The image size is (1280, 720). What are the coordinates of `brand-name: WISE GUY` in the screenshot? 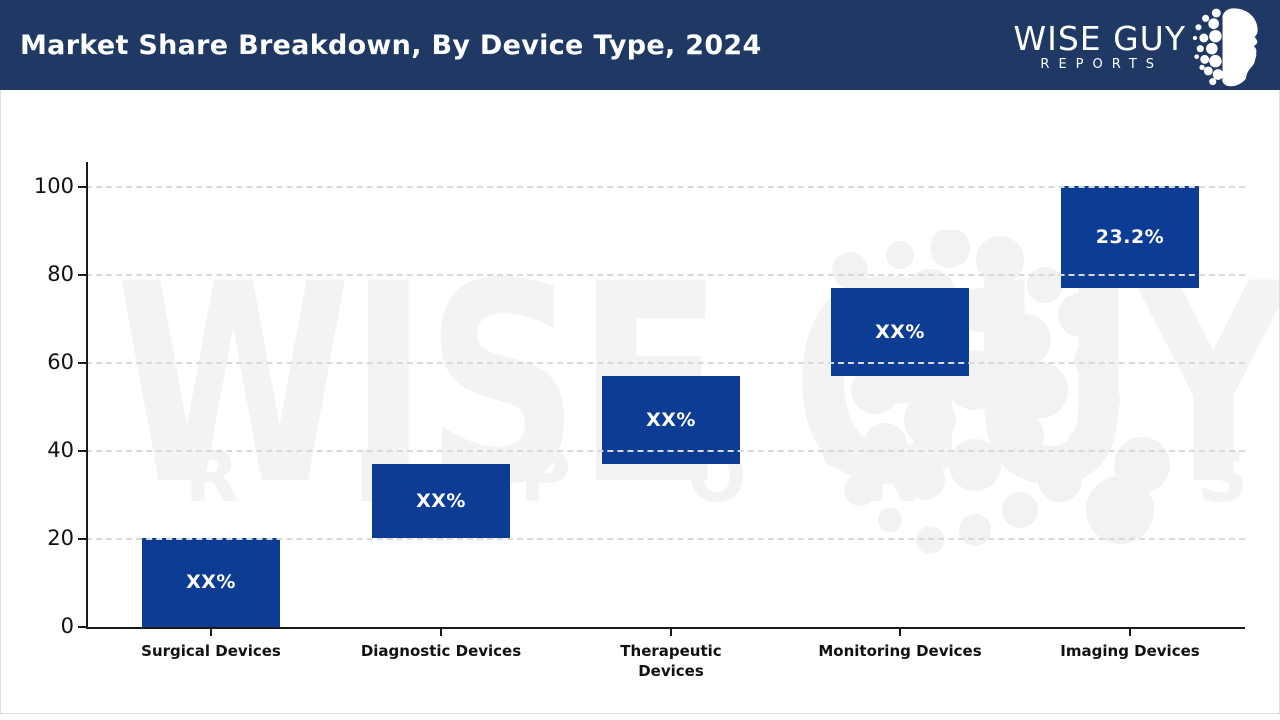 It's located at (1099, 38).